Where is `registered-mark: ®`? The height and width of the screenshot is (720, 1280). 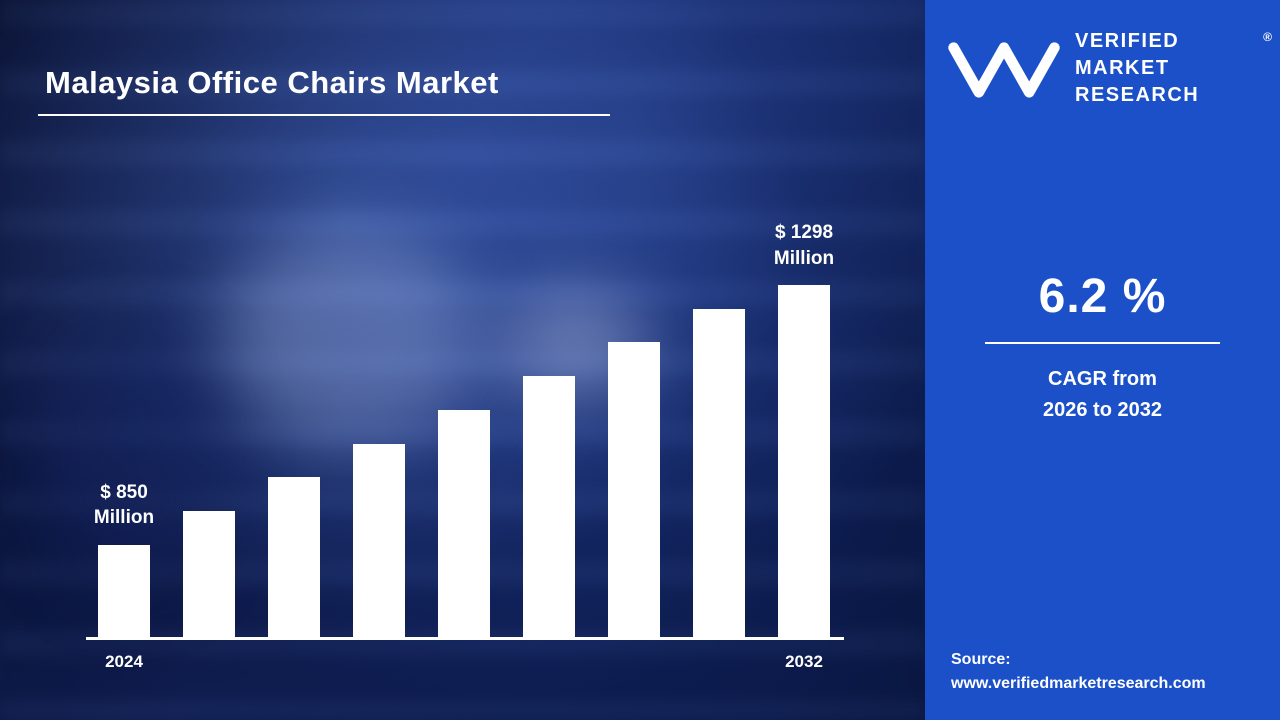 registered-mark: ® is located at coordinates (1267, 37).